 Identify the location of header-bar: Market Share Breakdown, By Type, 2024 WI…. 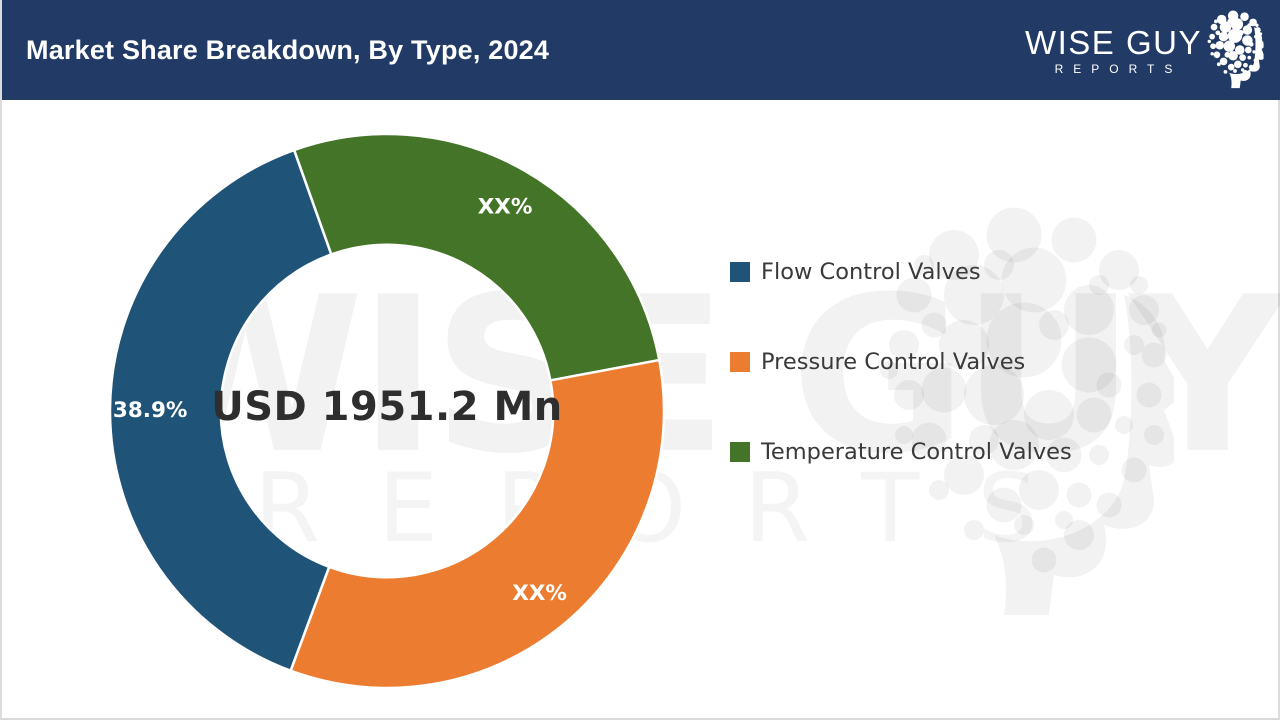
(641, 50).